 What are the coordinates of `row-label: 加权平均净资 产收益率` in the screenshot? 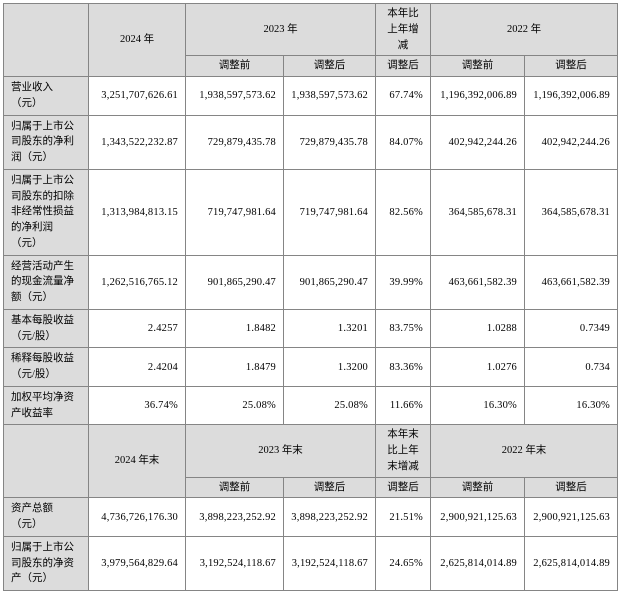 It's located at (46, 405).